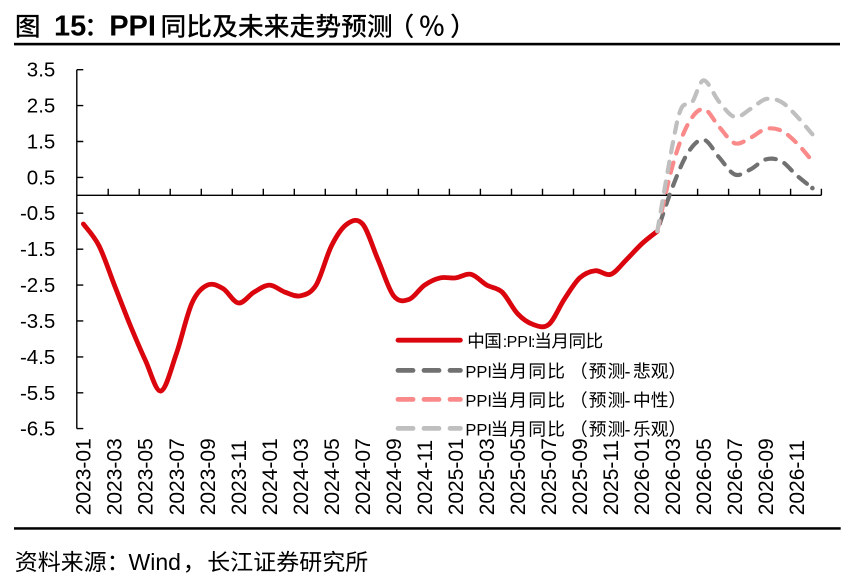 This screenshot has height=586, width=854. What do you see at coordinates (301, 476) in the screenshot?
I see `svg-text: 2024-03` at bounding box center [301, 476].